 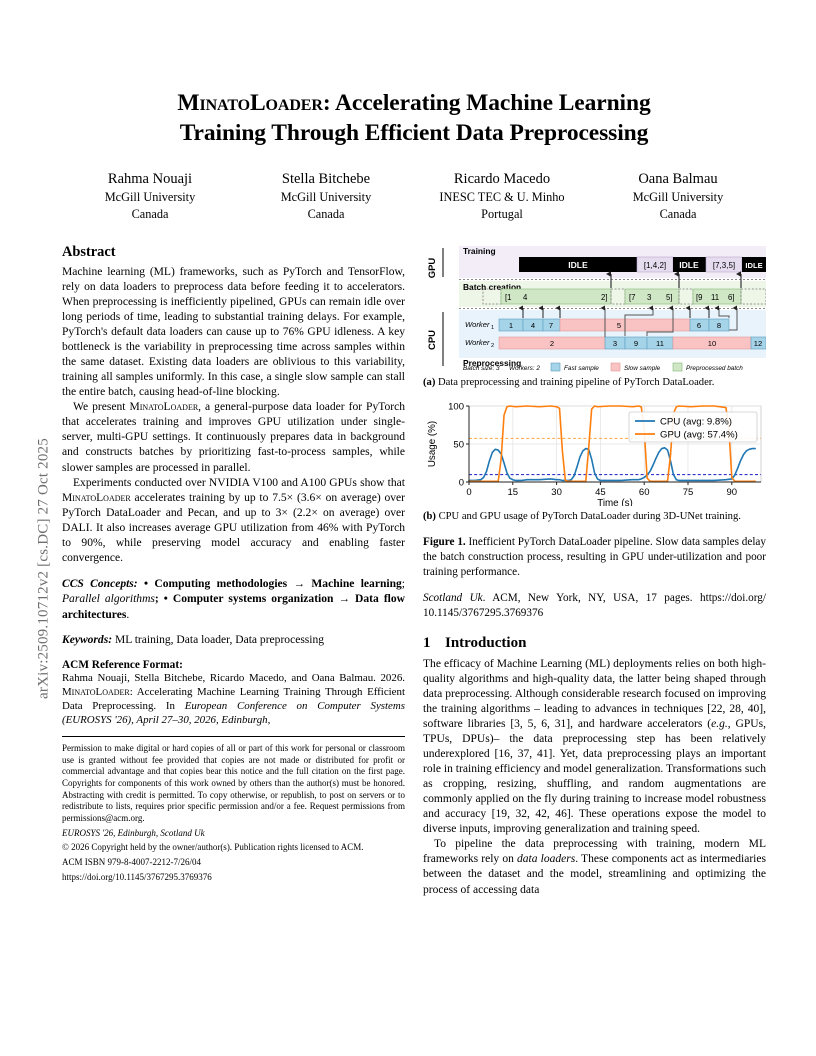 I want to click on chart-x-tick-label: 0, so click(x=468, y=492).